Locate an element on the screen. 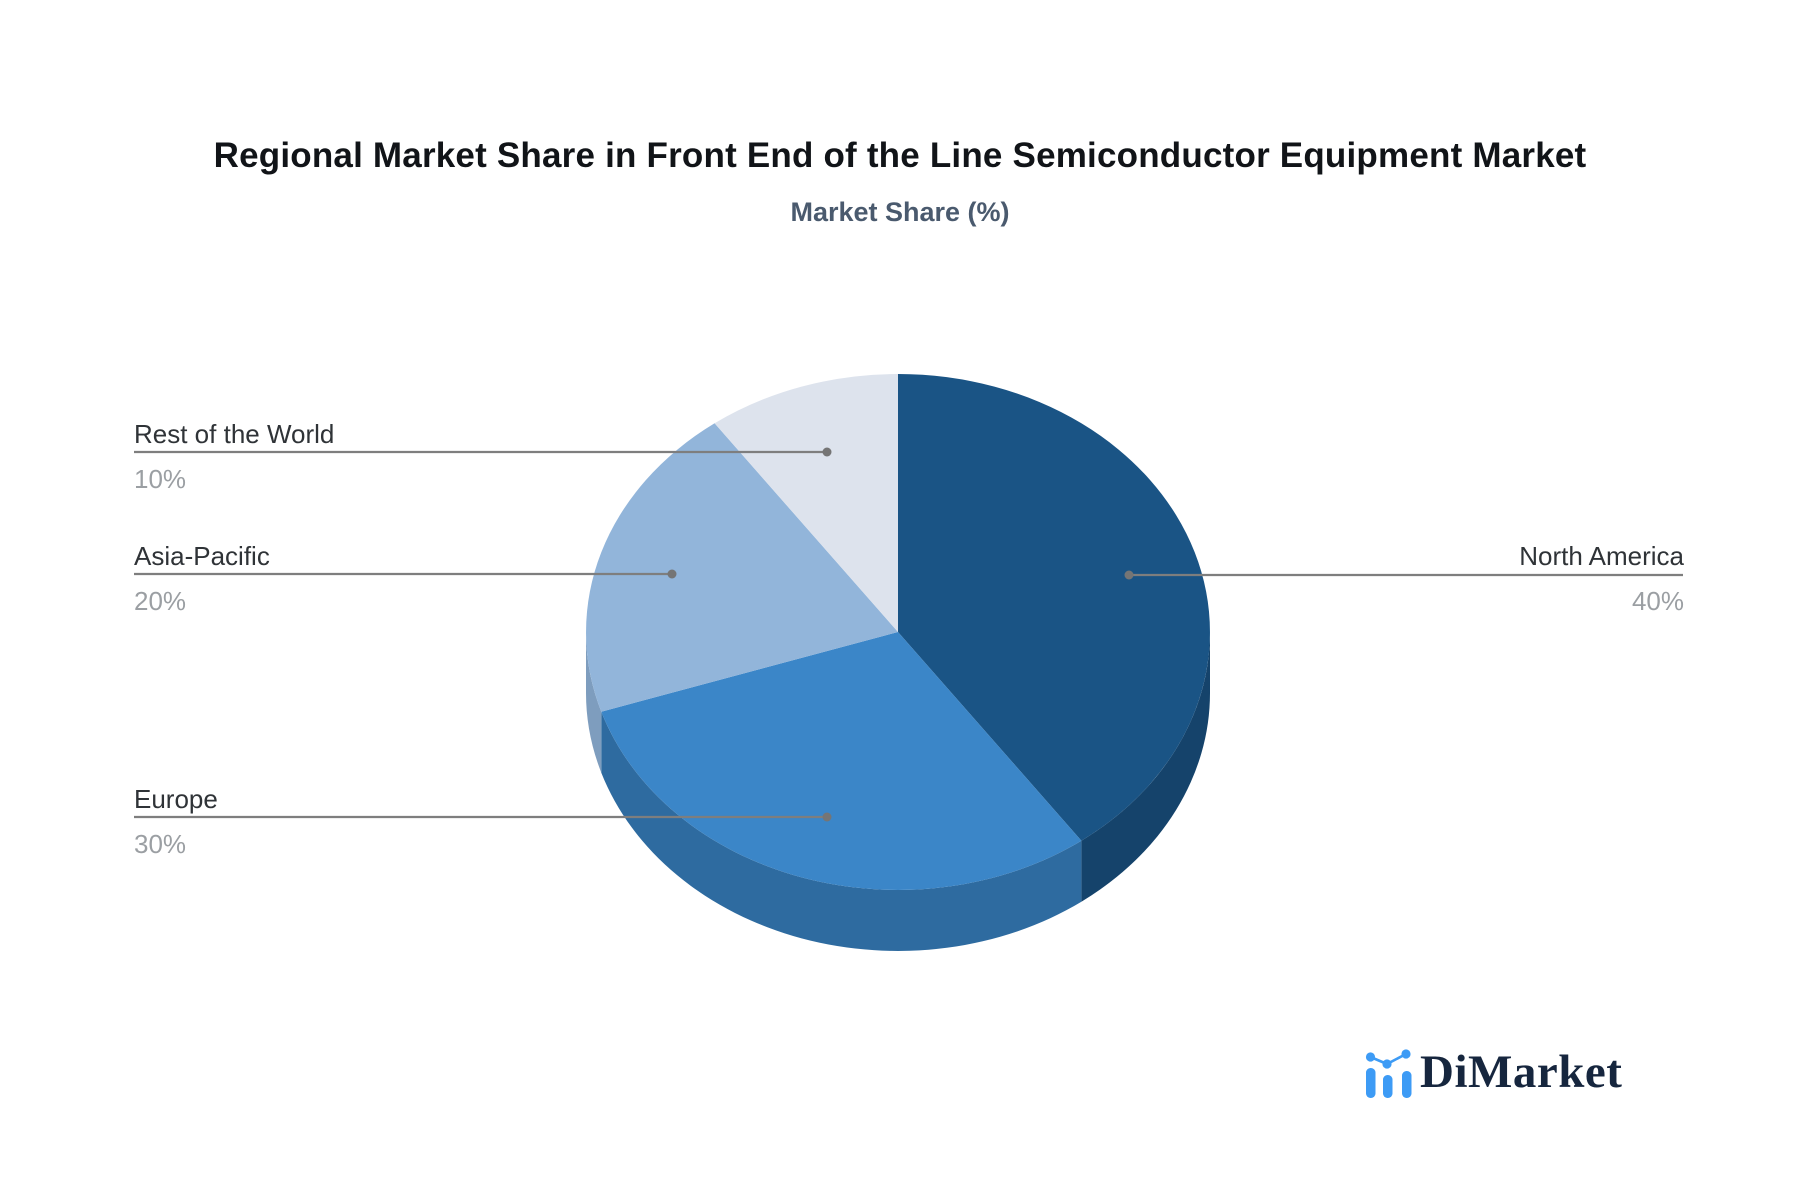 The height and width of the screenshot is (1196, 1800). slice-value-rest-of-the-world: 10% is located at coordinates (160, 479).